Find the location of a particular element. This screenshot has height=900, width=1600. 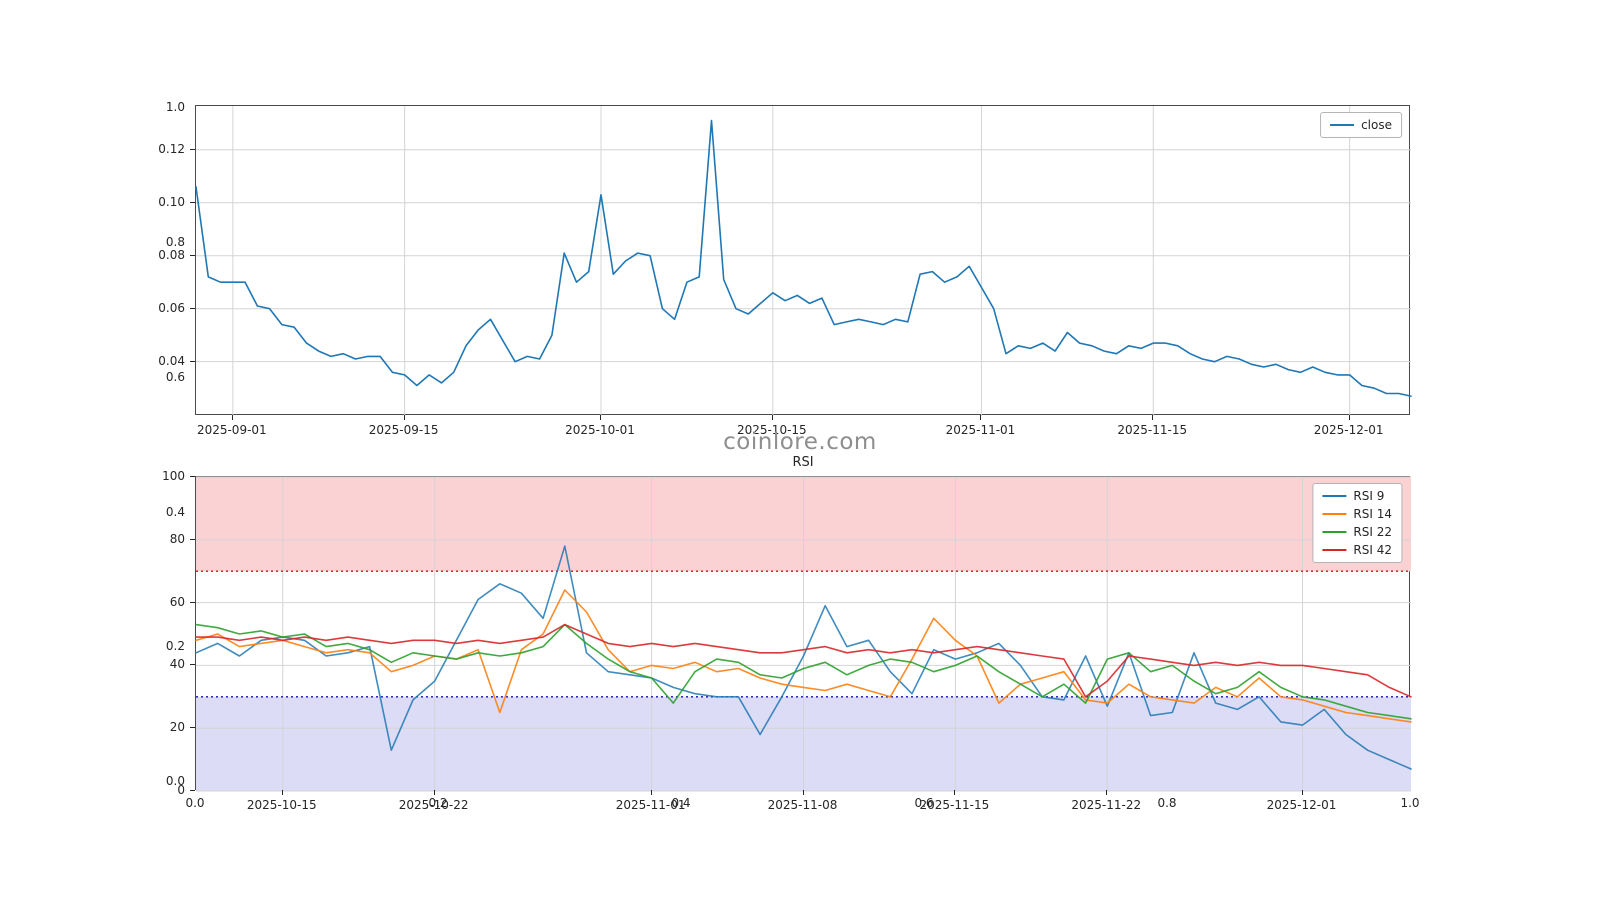

figure-y-tick-label: 0.6 is located at coordinates (175, 377).